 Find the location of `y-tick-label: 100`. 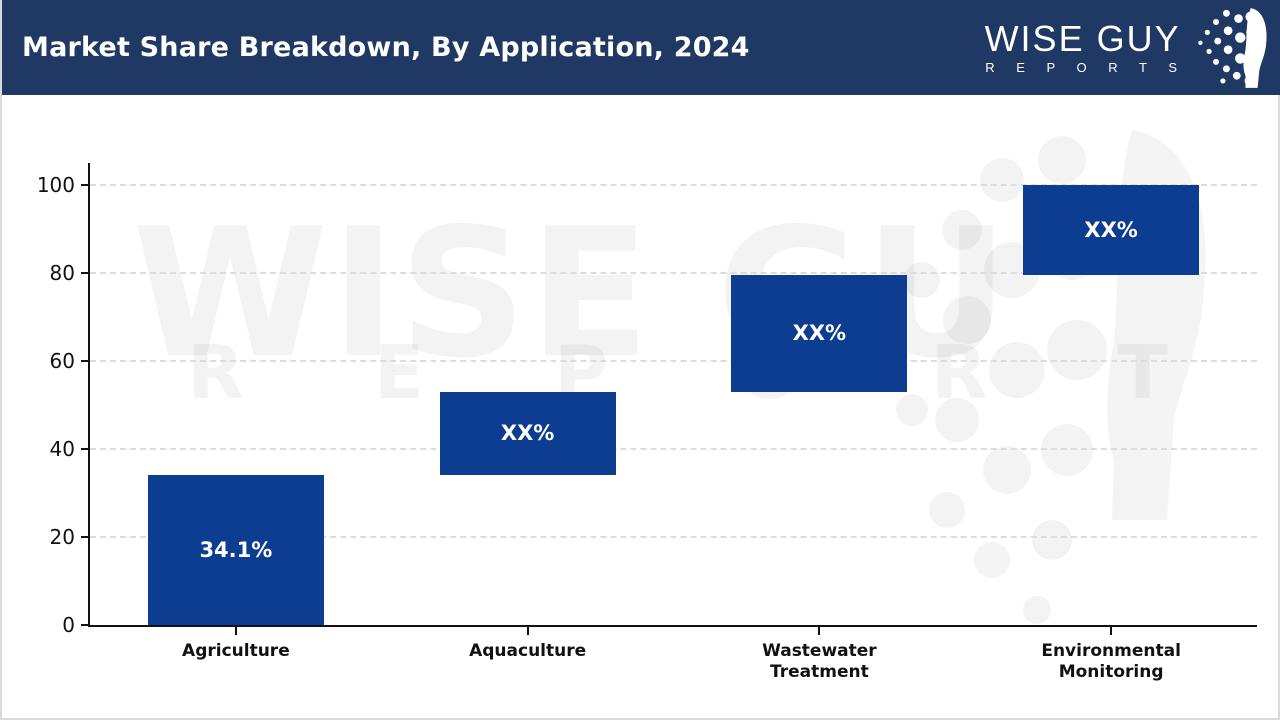

y-tick-label: 100 is located at coordinates (55, 185).